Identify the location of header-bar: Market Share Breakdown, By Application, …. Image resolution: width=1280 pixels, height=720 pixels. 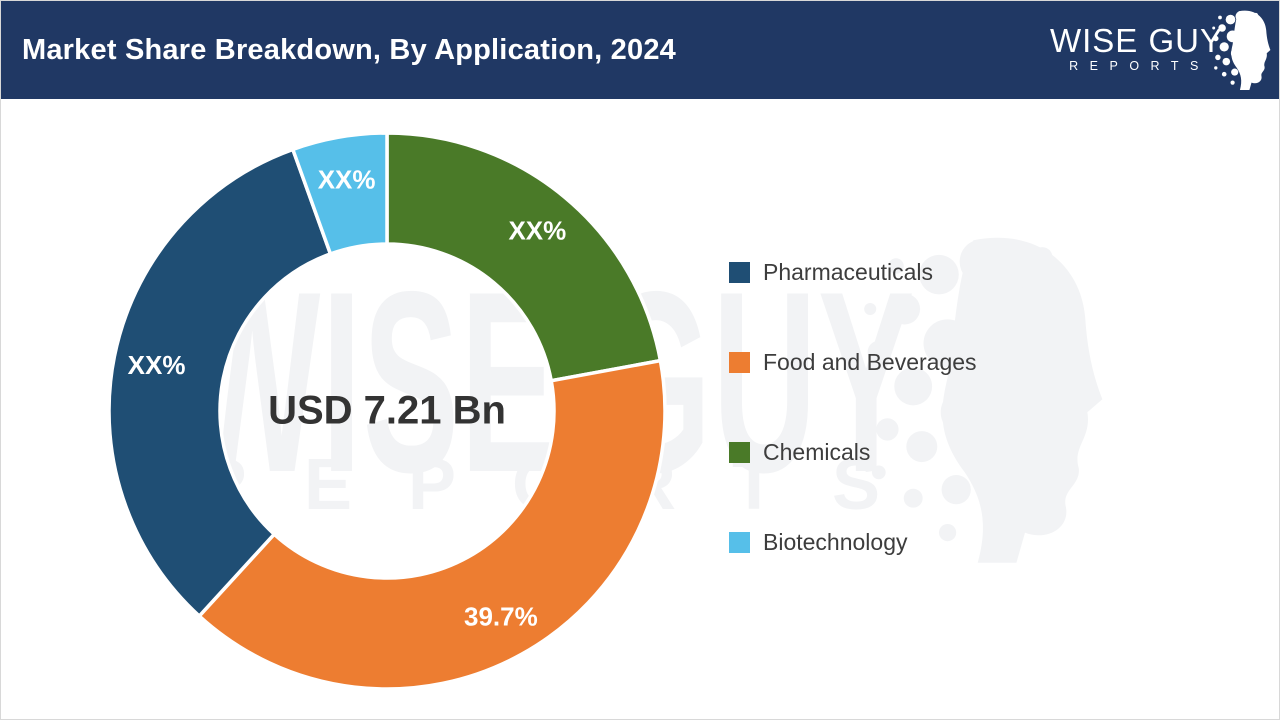
(640, 50).